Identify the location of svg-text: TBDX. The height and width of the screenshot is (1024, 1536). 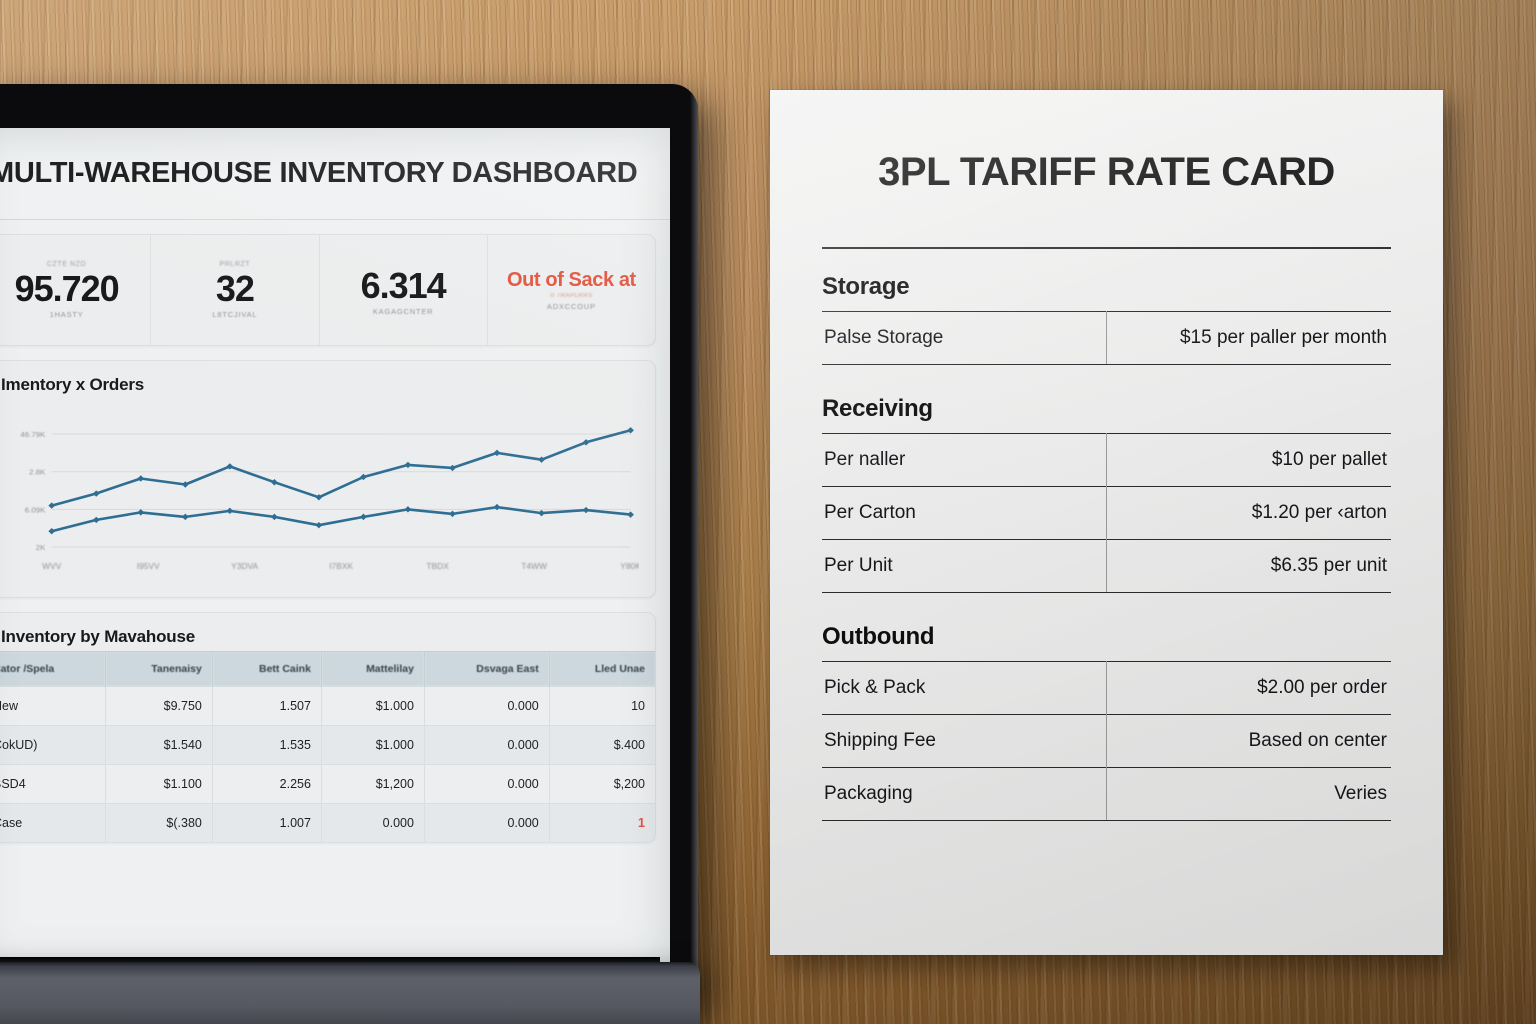
(437, 566).